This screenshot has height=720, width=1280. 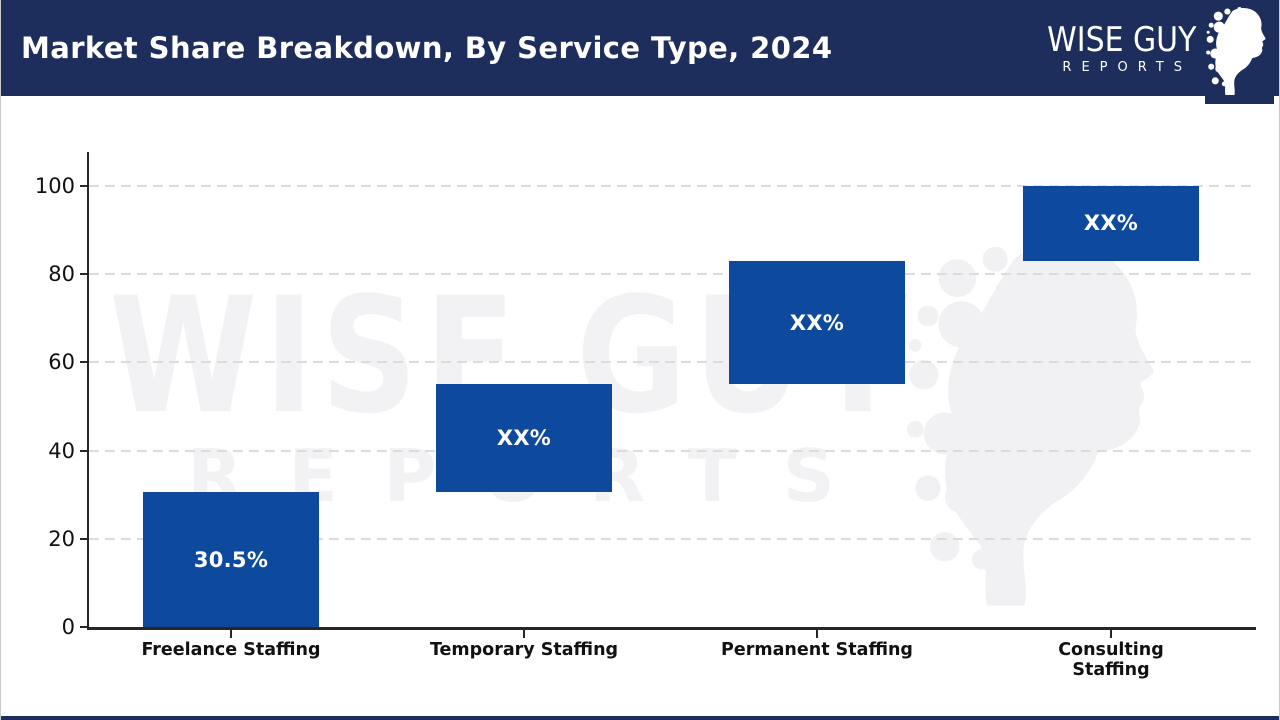 I want to click on x-tick-label-4: Consulting Staffing, so click(x=1111, y=660).